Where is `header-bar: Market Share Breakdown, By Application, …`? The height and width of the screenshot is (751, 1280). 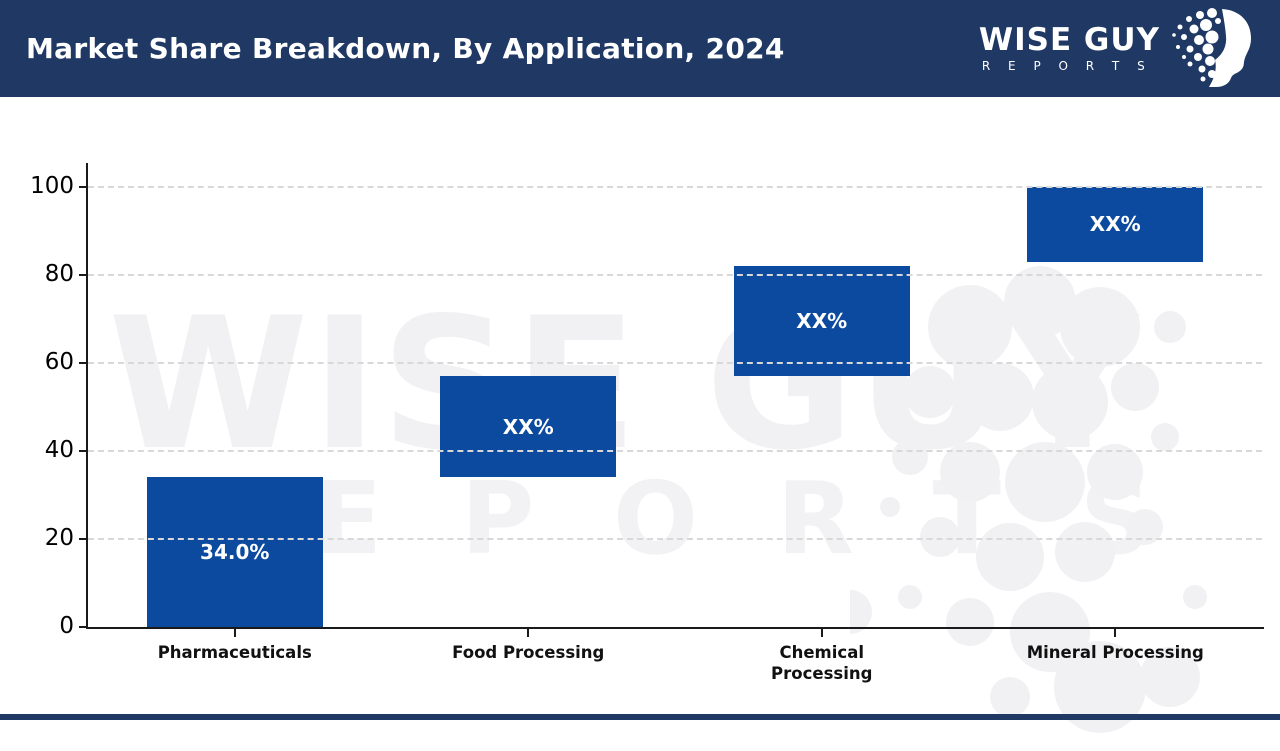 header-bar: Market Share Breakdown, By Application, … is located at coordinates (640, 48).